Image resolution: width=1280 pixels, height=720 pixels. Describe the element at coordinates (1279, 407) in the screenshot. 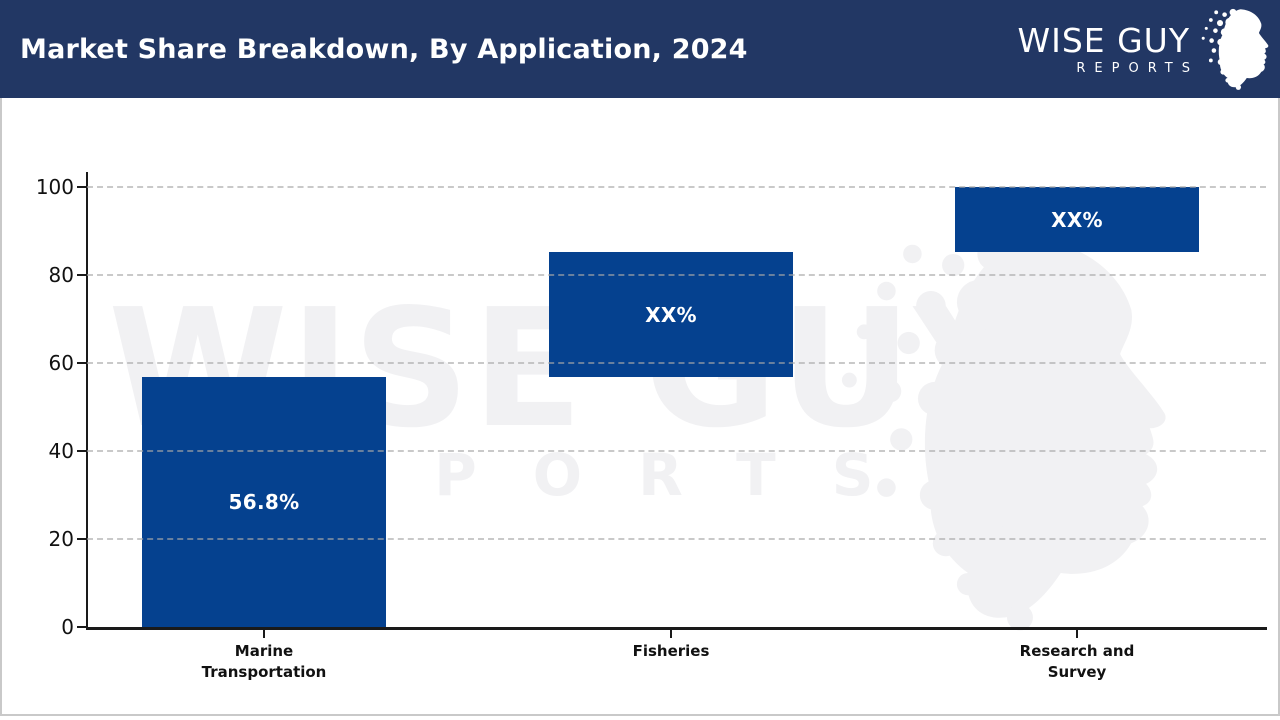

I see `card-border-right` at that location.